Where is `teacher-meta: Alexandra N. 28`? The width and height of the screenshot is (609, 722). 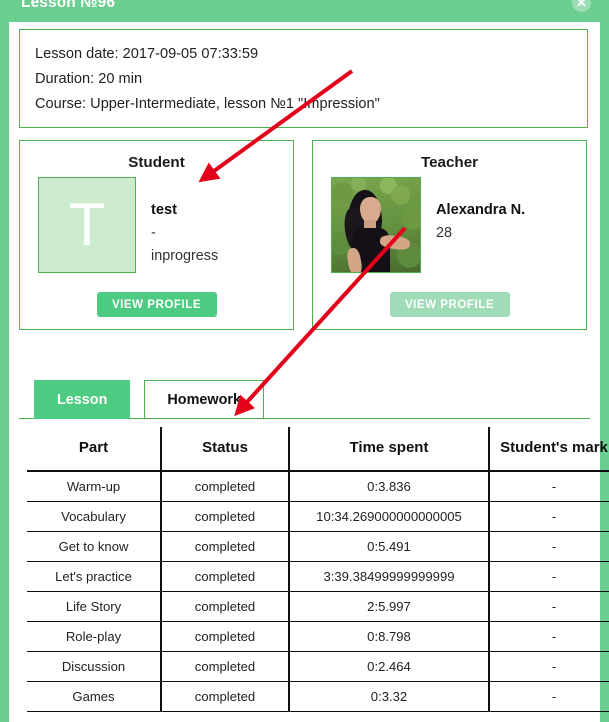
teacher-meta: Alexandra N. 28 is located at coordinates (480, 211).